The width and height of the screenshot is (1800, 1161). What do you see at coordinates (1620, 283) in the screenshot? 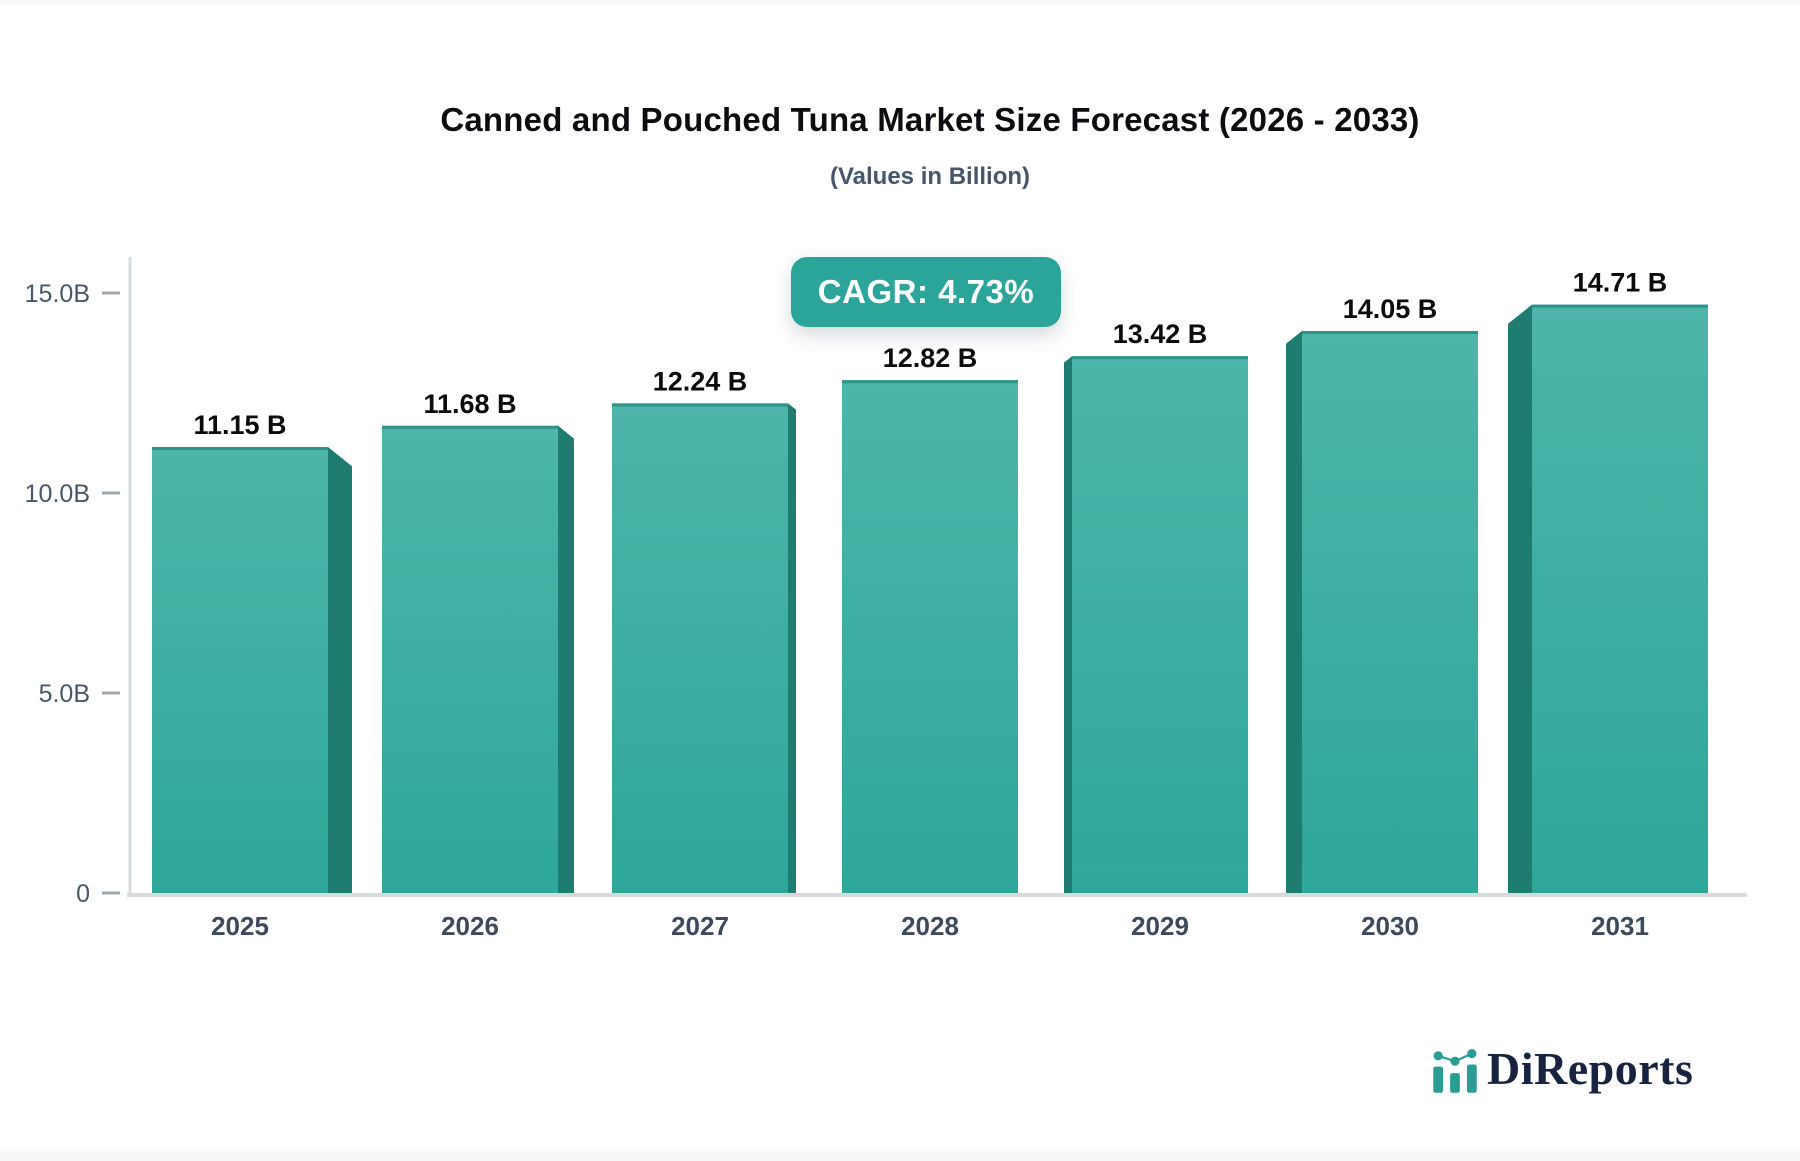
I see `bar-value-label: 14.71 B` at bounding box center [1620, 283].